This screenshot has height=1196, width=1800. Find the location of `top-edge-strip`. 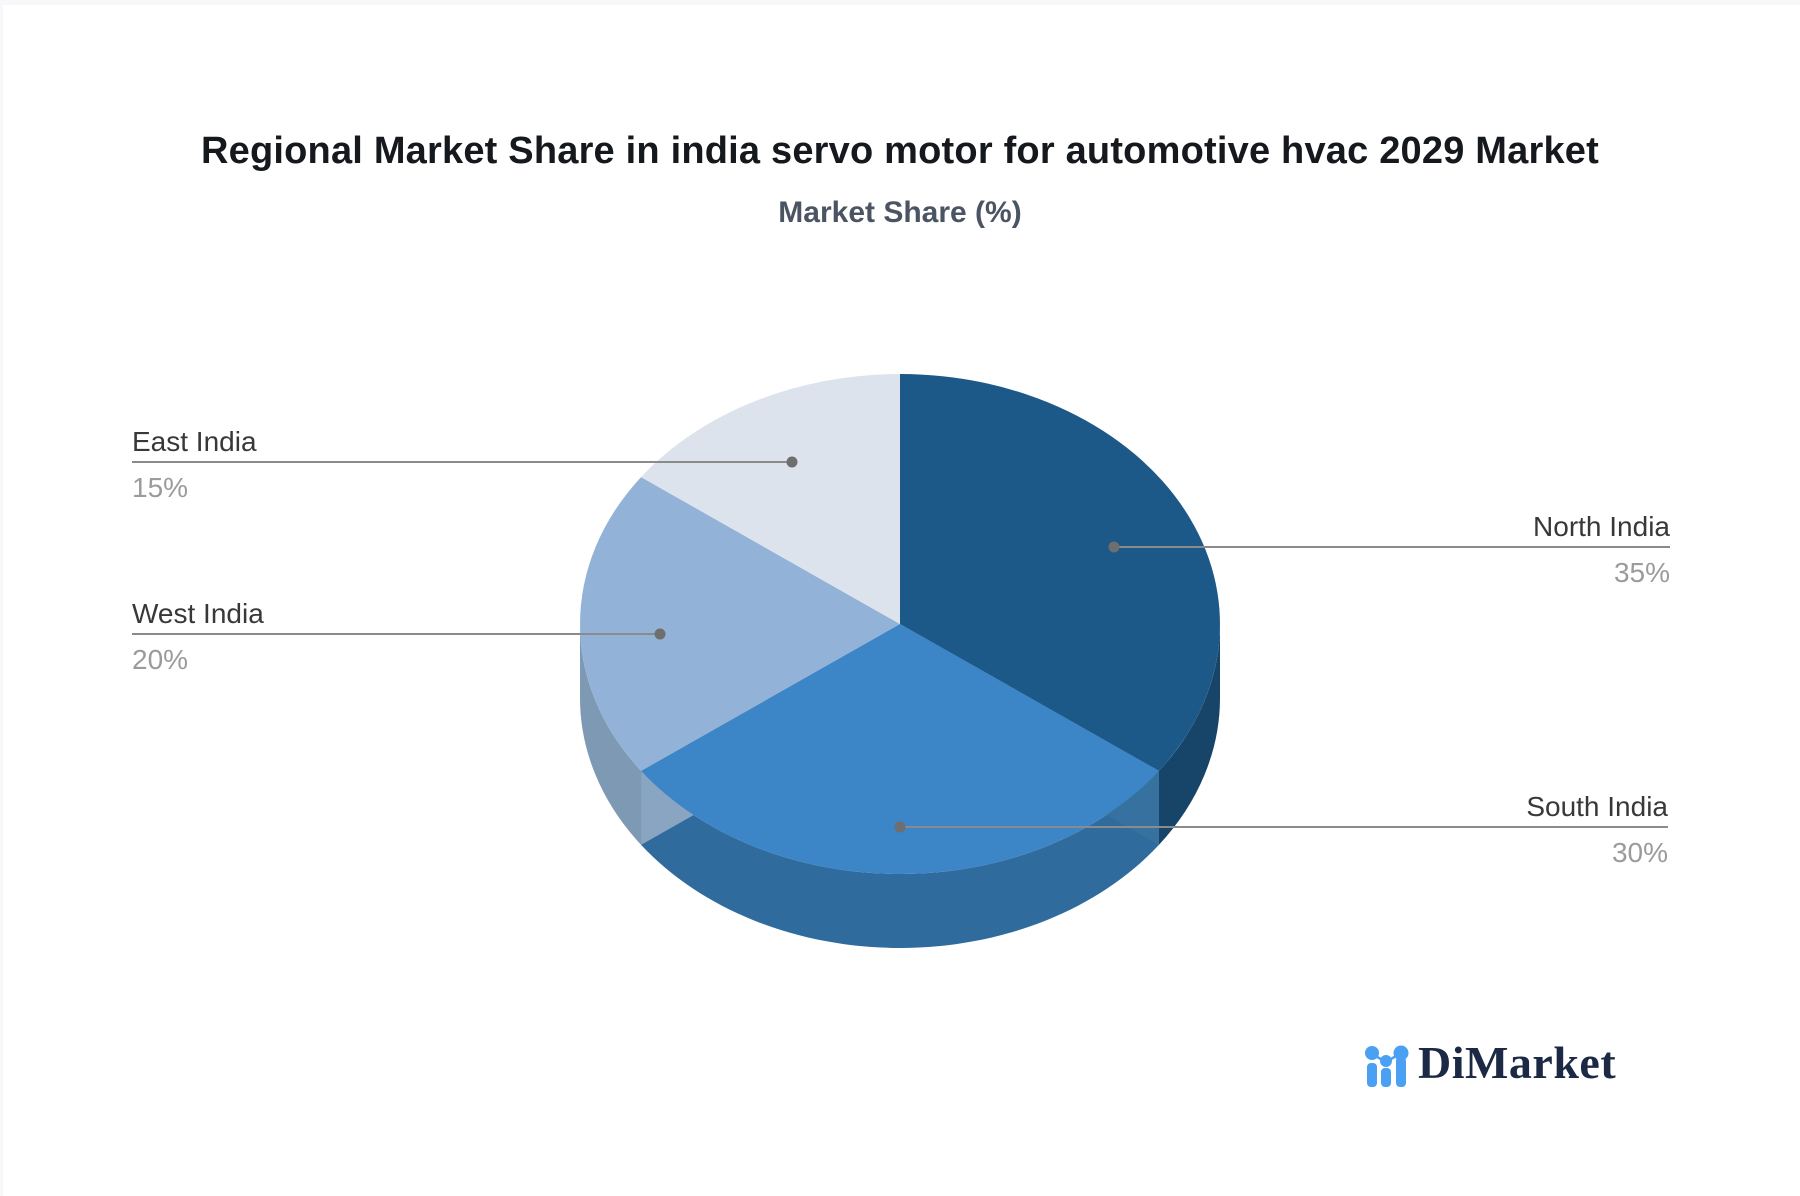

top-edge-strip is located at coordinates (900, 2).